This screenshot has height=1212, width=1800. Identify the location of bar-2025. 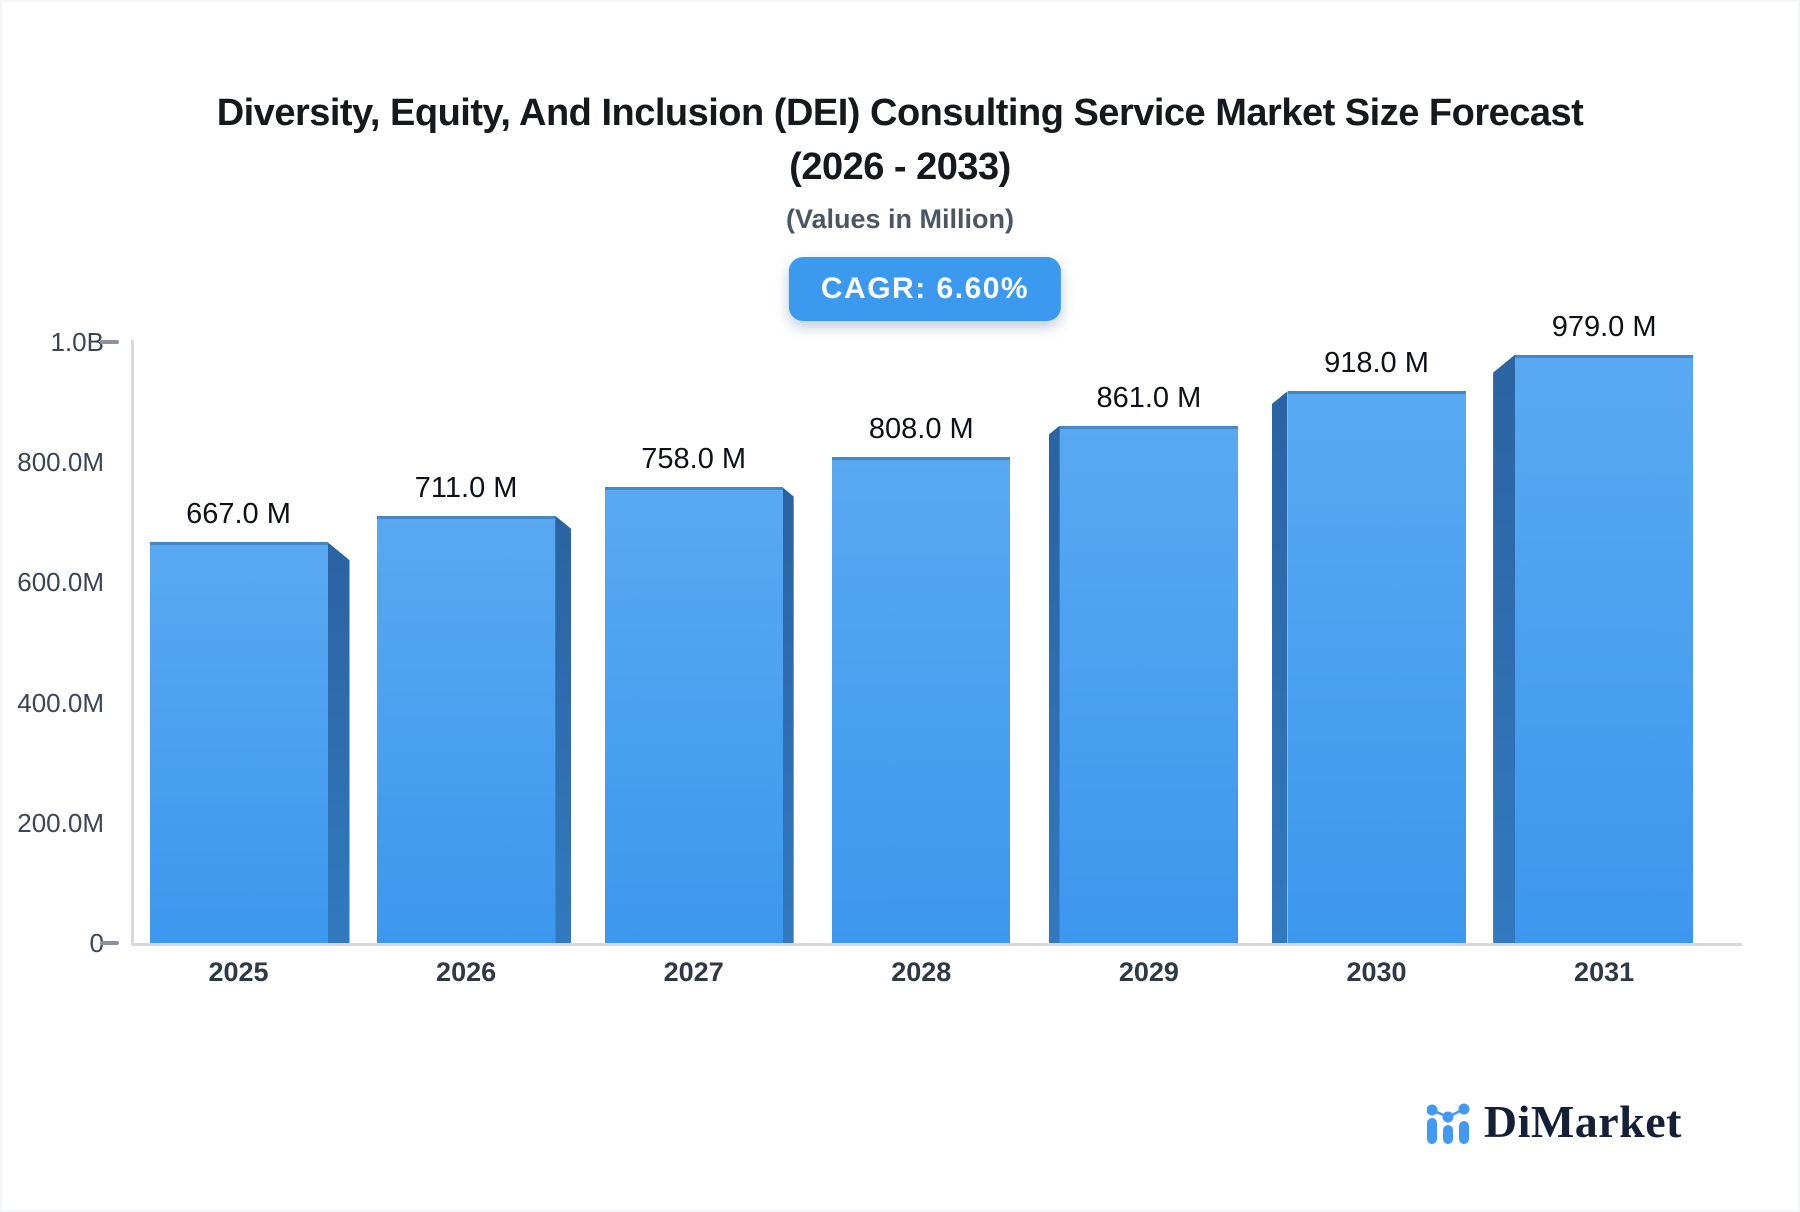
(238, 742).